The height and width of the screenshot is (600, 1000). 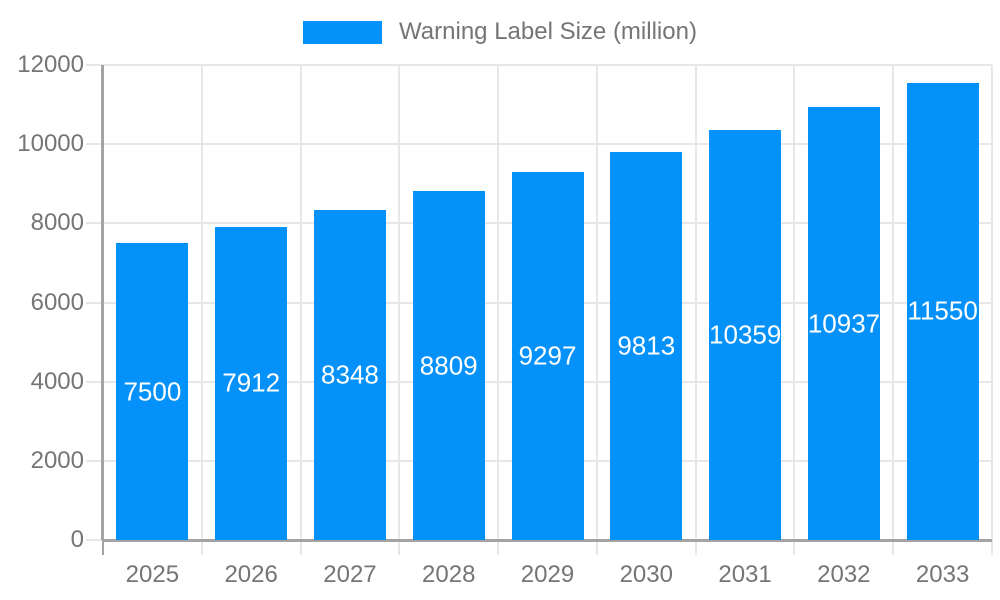 I want to click on x-tick-label: 2027, so click(x=350, y=574).